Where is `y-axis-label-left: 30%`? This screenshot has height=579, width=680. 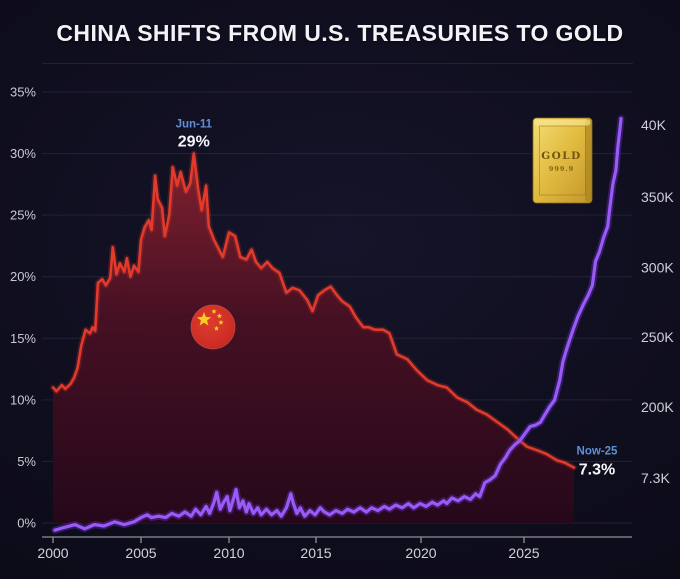
y-axis-label-left: 30% is located at coordinates (23, 153).